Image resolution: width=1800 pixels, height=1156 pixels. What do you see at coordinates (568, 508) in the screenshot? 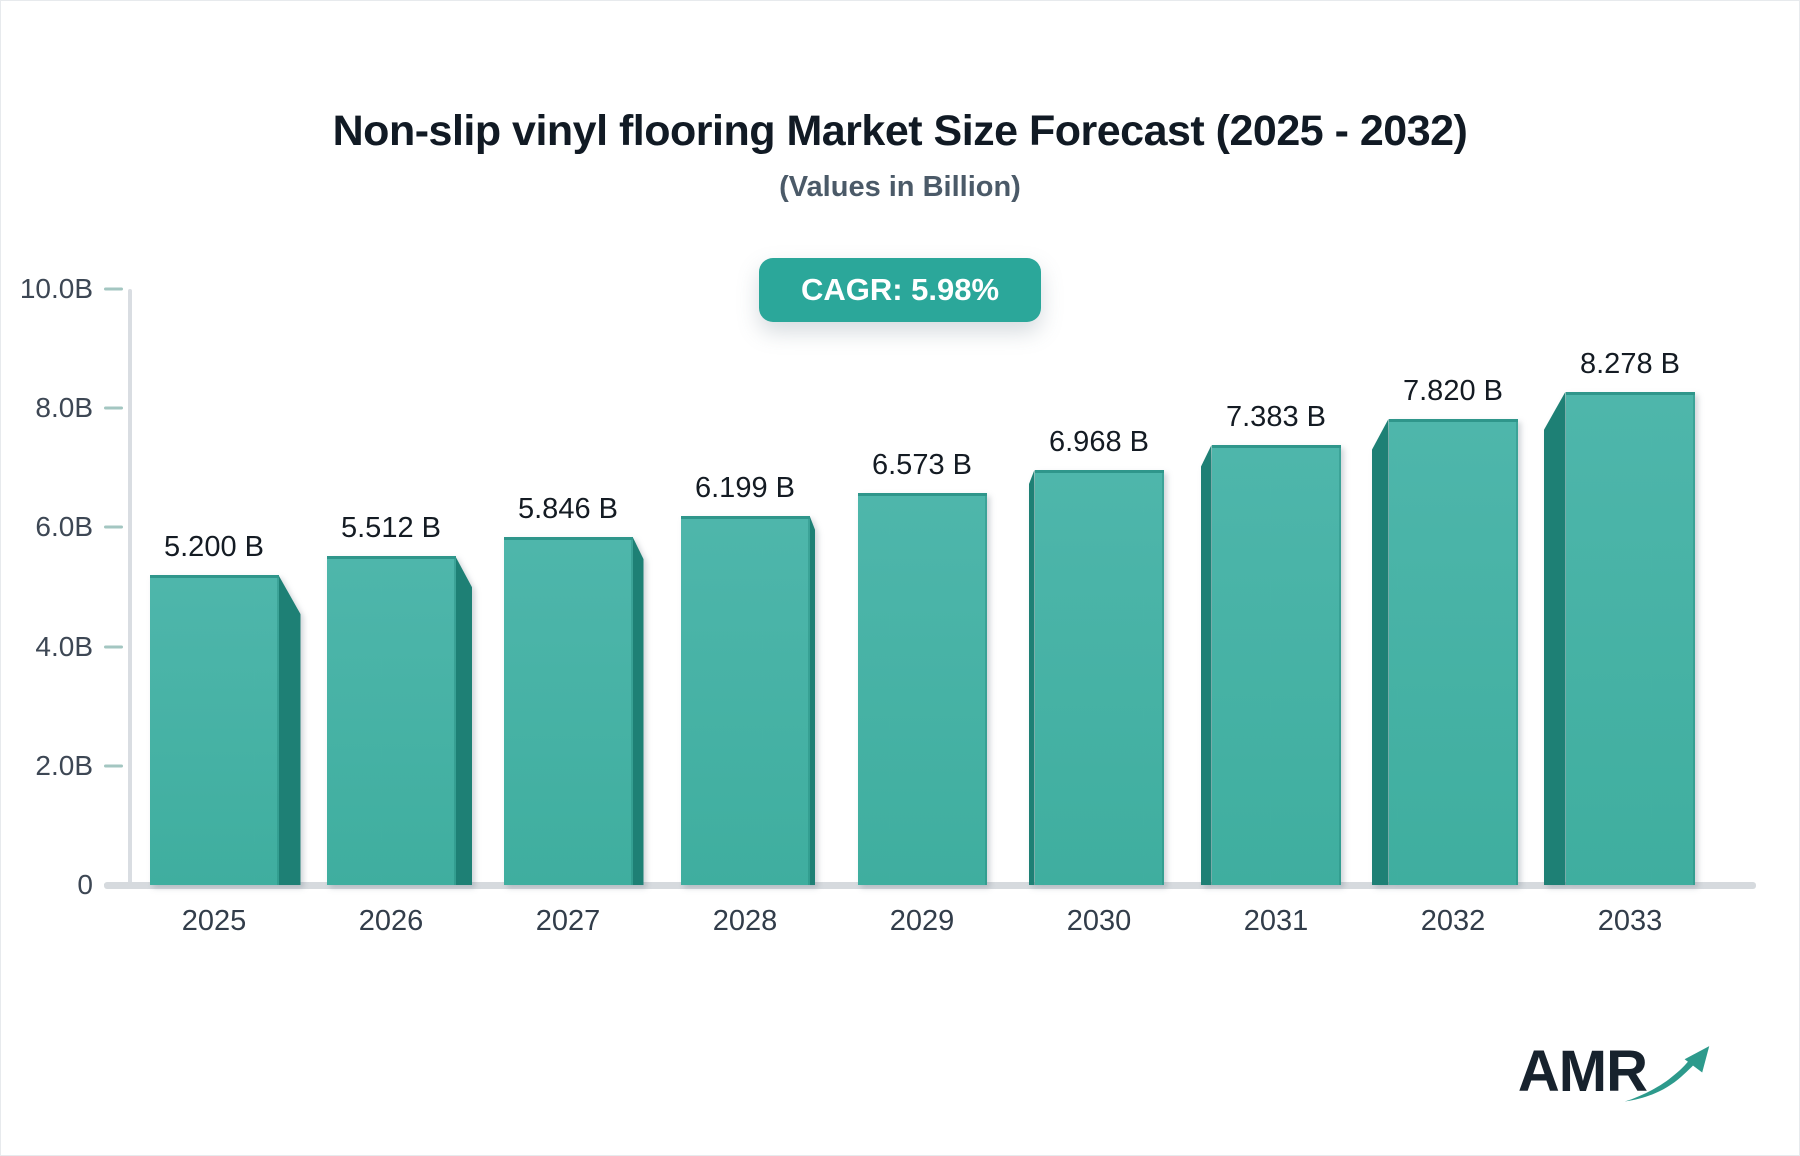
I see `bar-value-label: 5.846 B` at bounding box center [568, 508].